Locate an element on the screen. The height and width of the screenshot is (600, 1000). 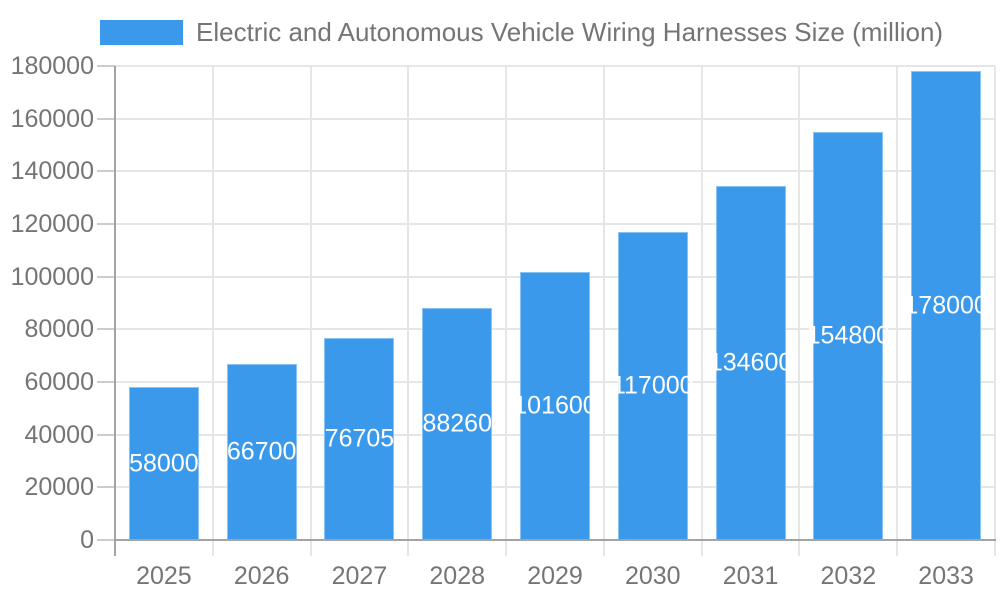
bar-2026: 66700 is located at coordinates (261, 452).